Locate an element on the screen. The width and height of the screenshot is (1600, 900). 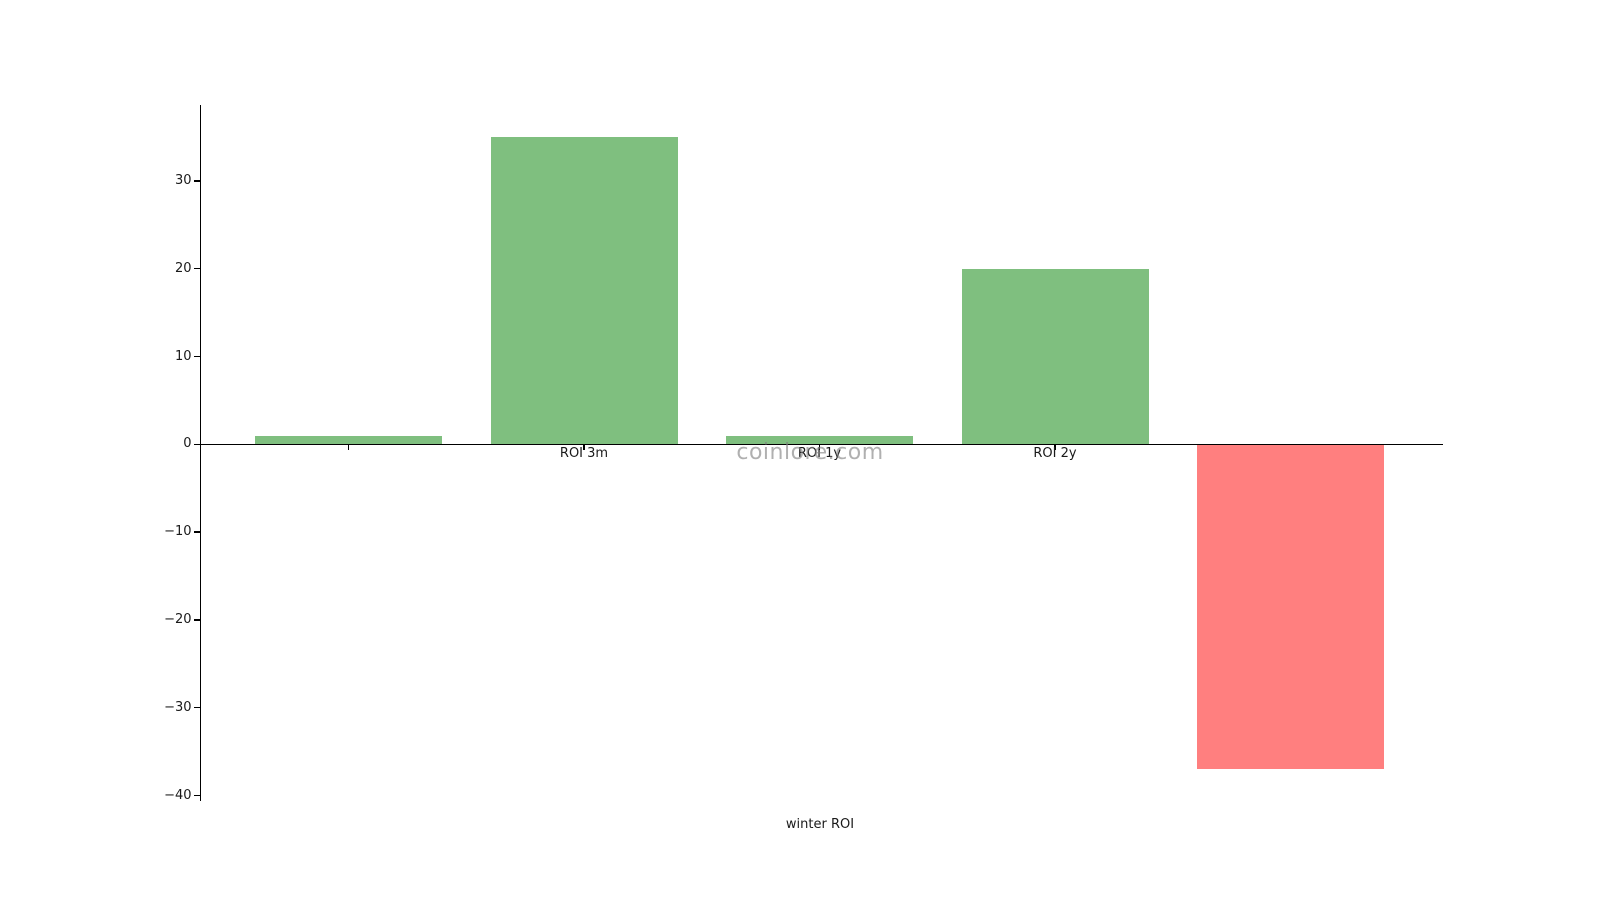
watermark: coinlore.com is located at coordinates (810, 452).